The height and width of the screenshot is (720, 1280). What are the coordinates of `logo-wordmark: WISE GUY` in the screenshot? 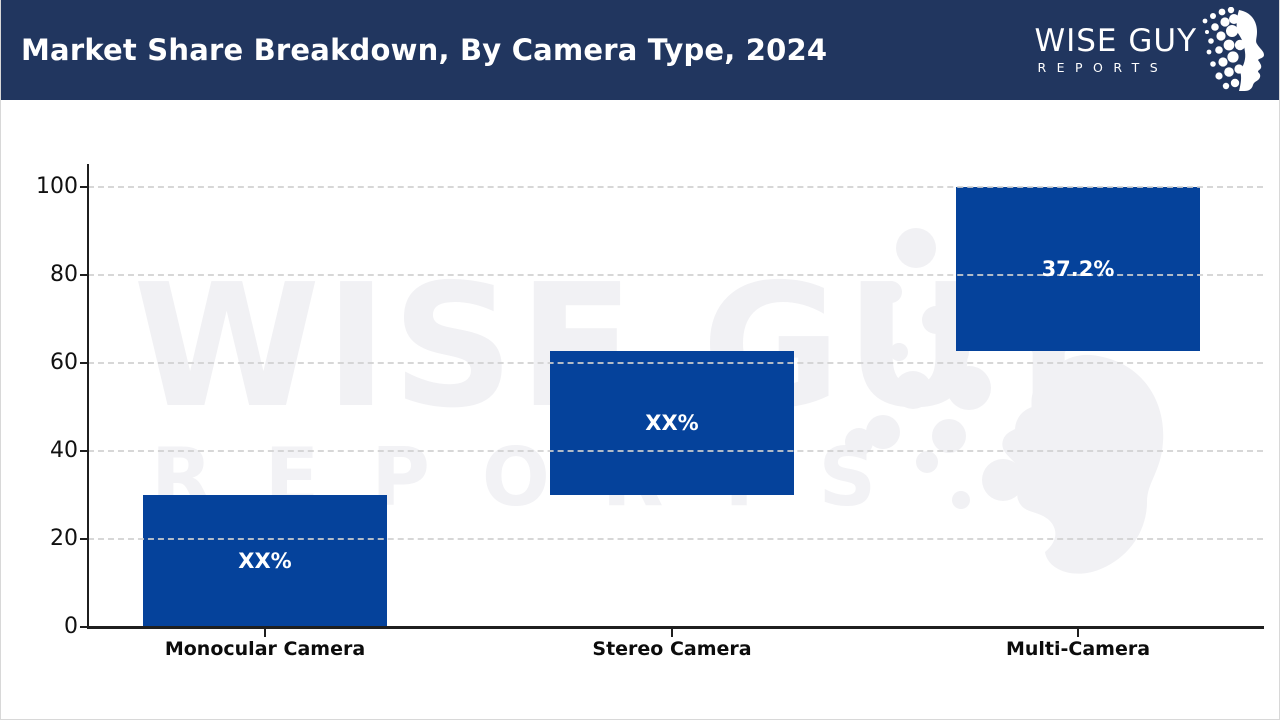 It's located at (1115, 40).